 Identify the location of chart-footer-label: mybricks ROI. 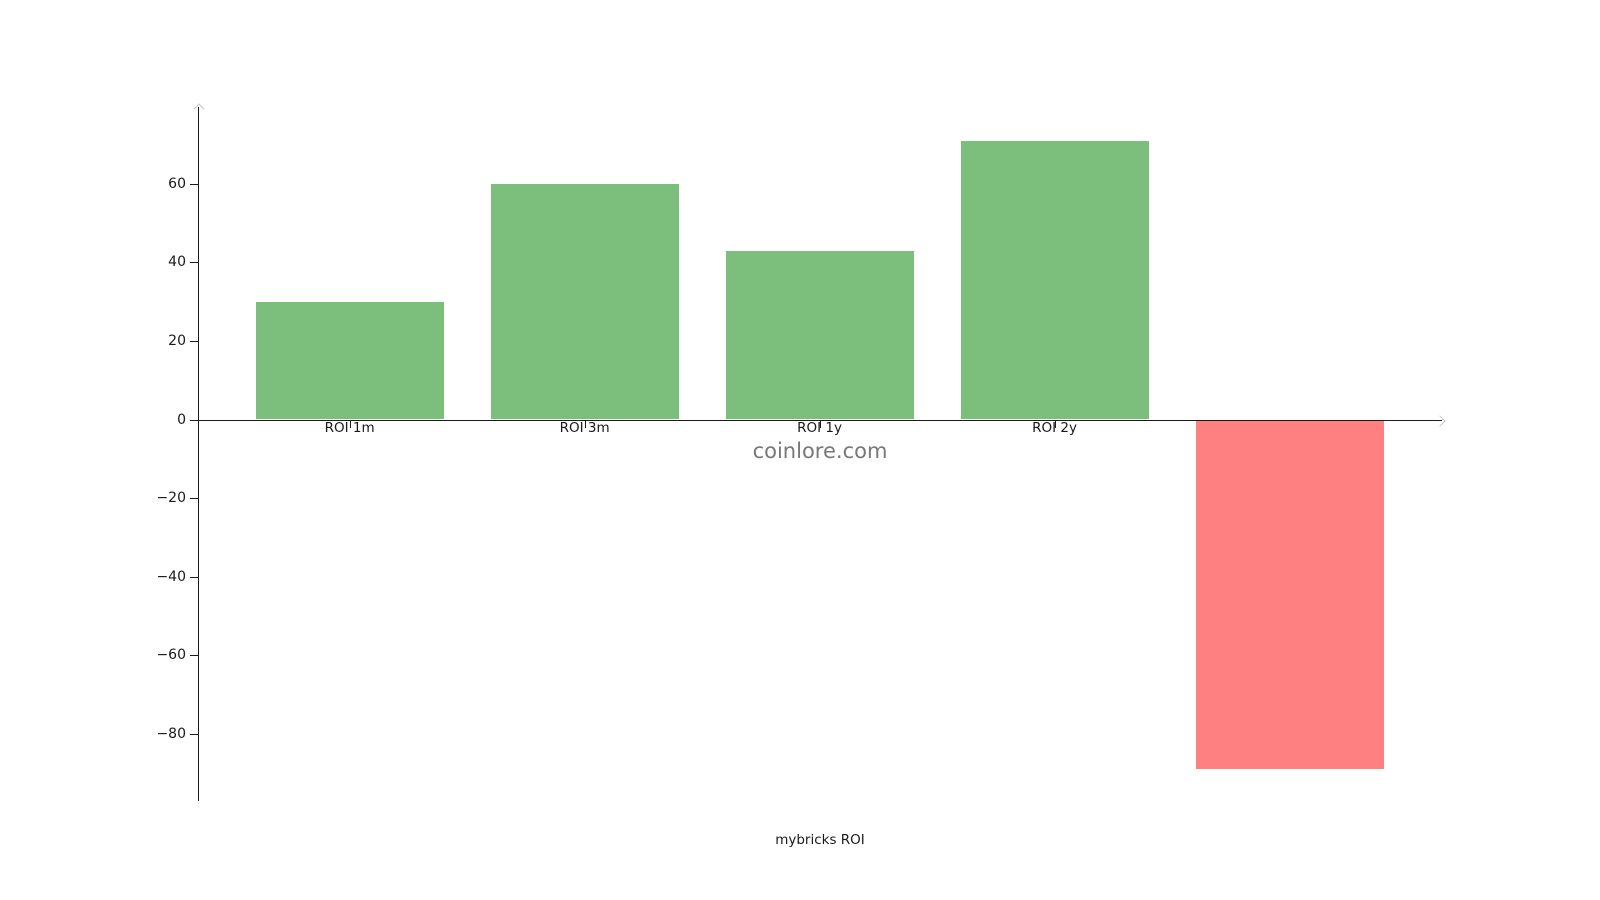
(820, 840).